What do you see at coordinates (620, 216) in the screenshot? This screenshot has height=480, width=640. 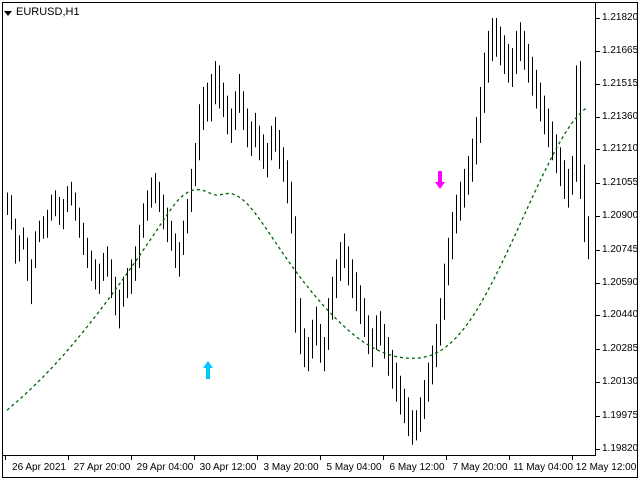 I see `y-axis-label: 1.20900` at bounding box center [620, 216].